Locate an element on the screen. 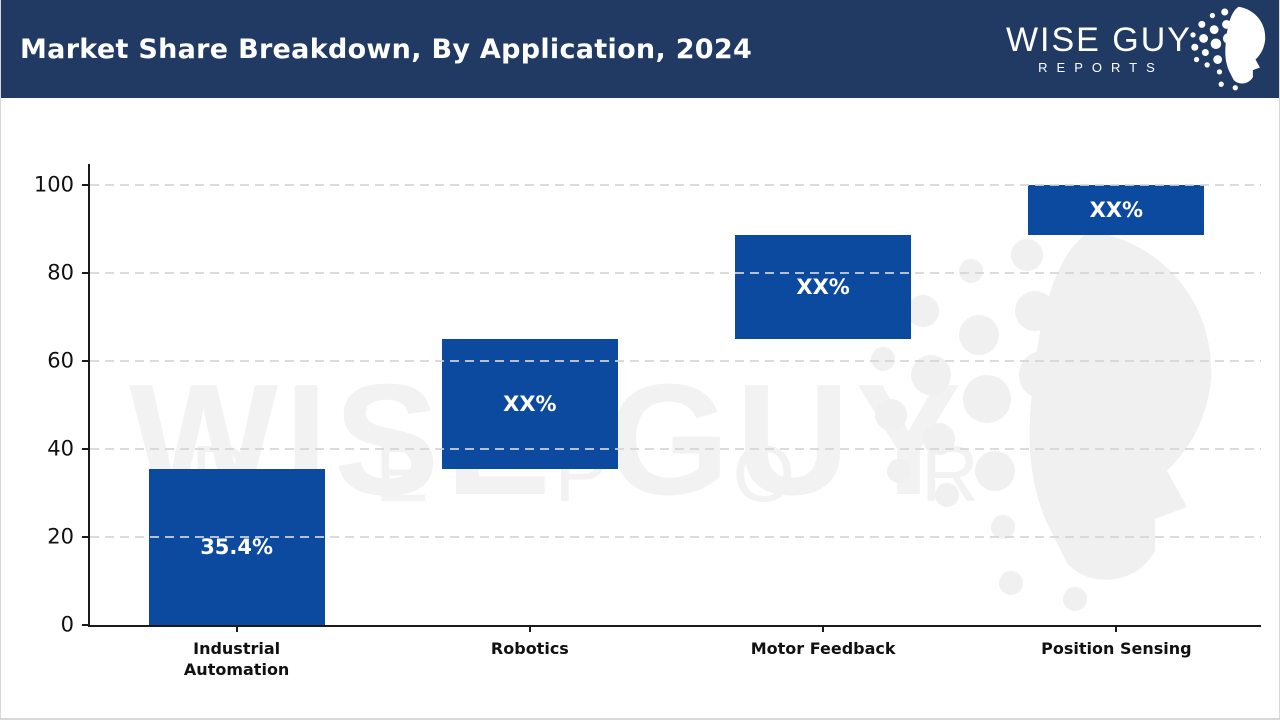 This screenshot has height=720, width=1280. x-tick-robotics is located at coordinates (529, 628).